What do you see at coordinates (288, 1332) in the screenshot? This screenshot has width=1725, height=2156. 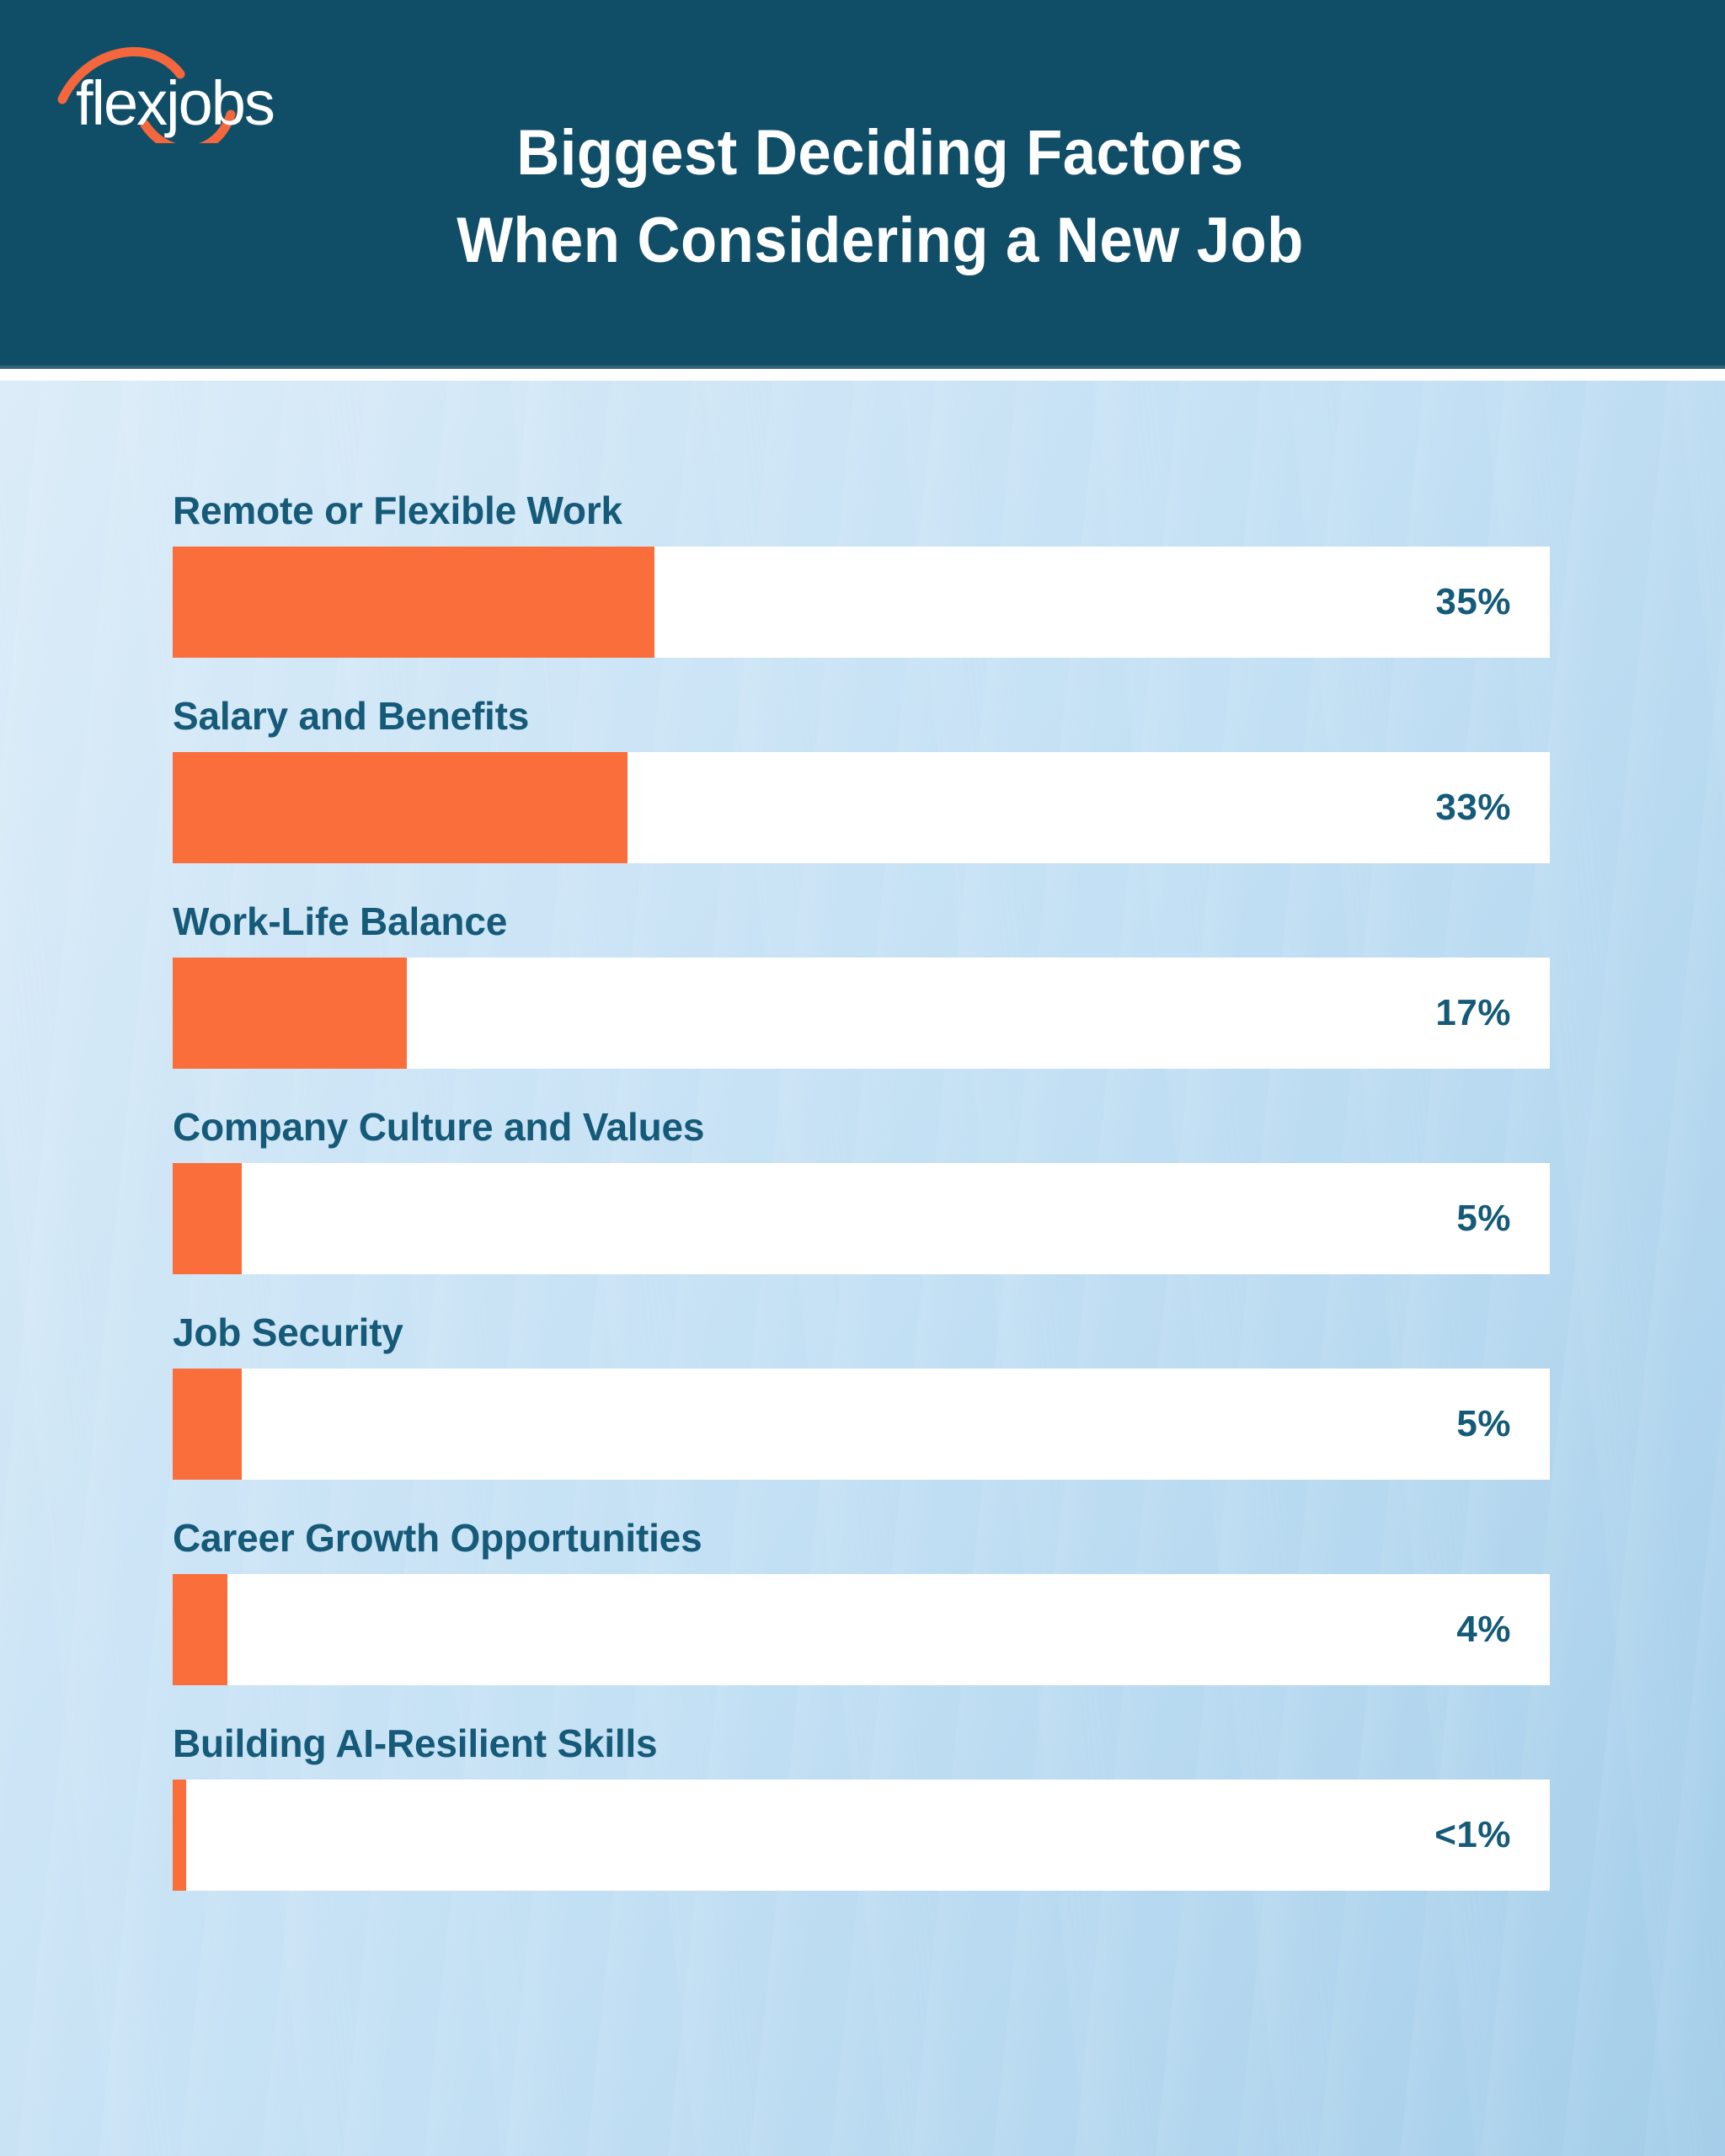 I see `bar-label: Job Security` at bounding box center [288, 1332].